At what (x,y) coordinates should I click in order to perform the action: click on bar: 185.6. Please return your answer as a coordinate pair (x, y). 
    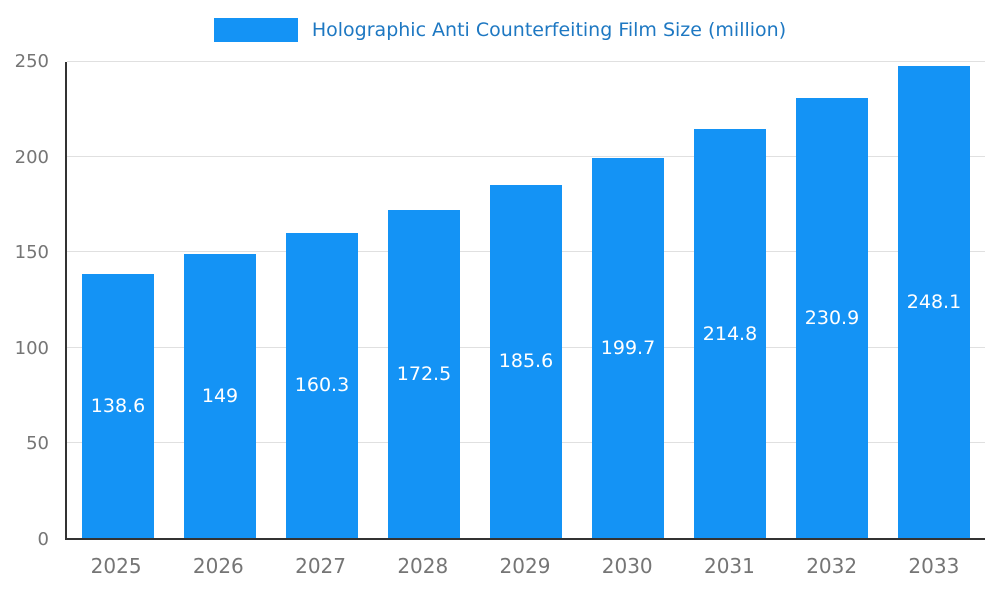
    Looking at the image, I should click on (526, 361).